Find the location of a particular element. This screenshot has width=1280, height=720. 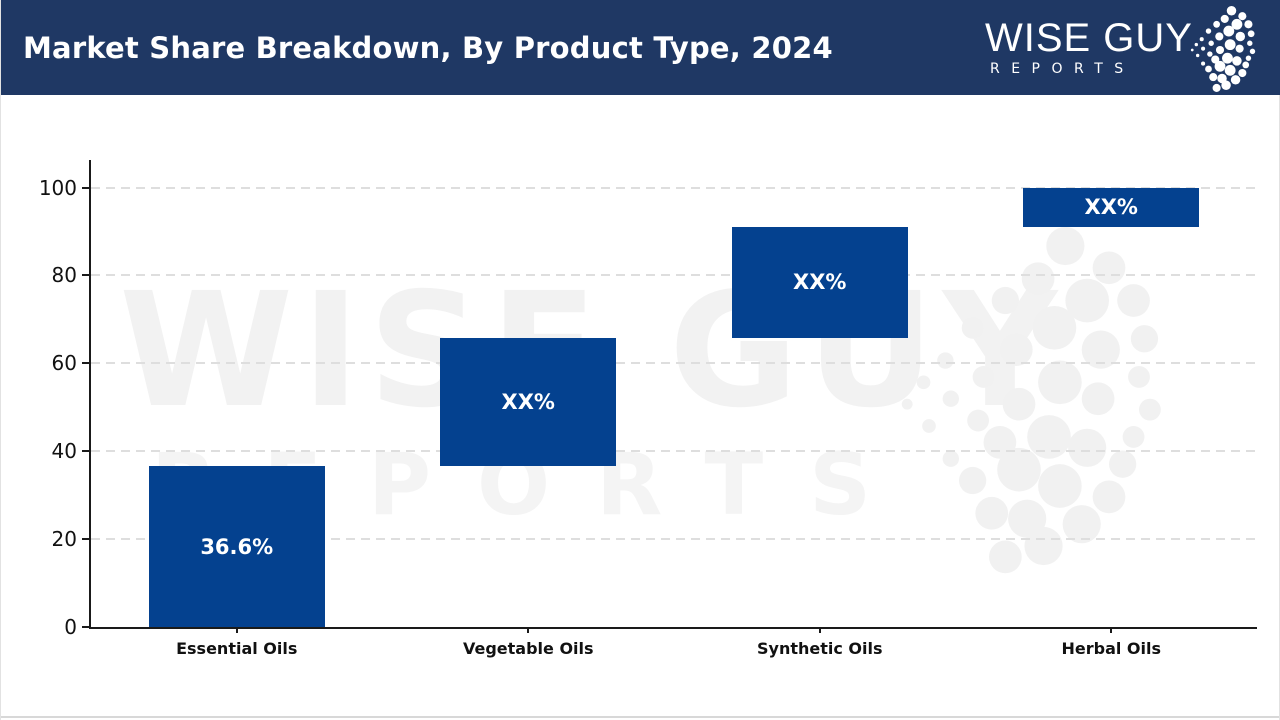

bar-1: XX% is located at coordinates (528, 402).